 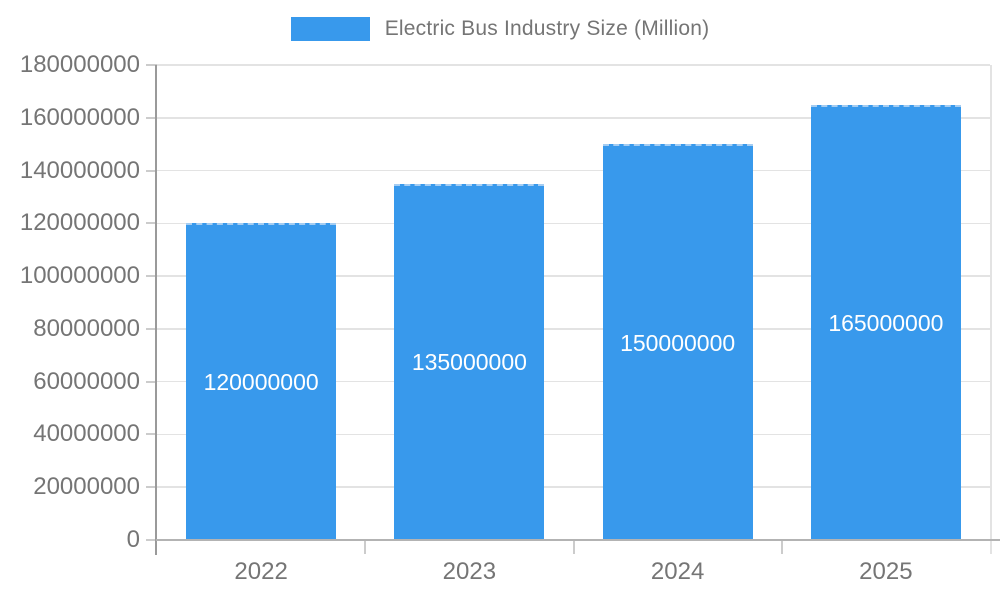 I want to click on y-axis-tick-label: 120000000, so click(x=79, y=223).